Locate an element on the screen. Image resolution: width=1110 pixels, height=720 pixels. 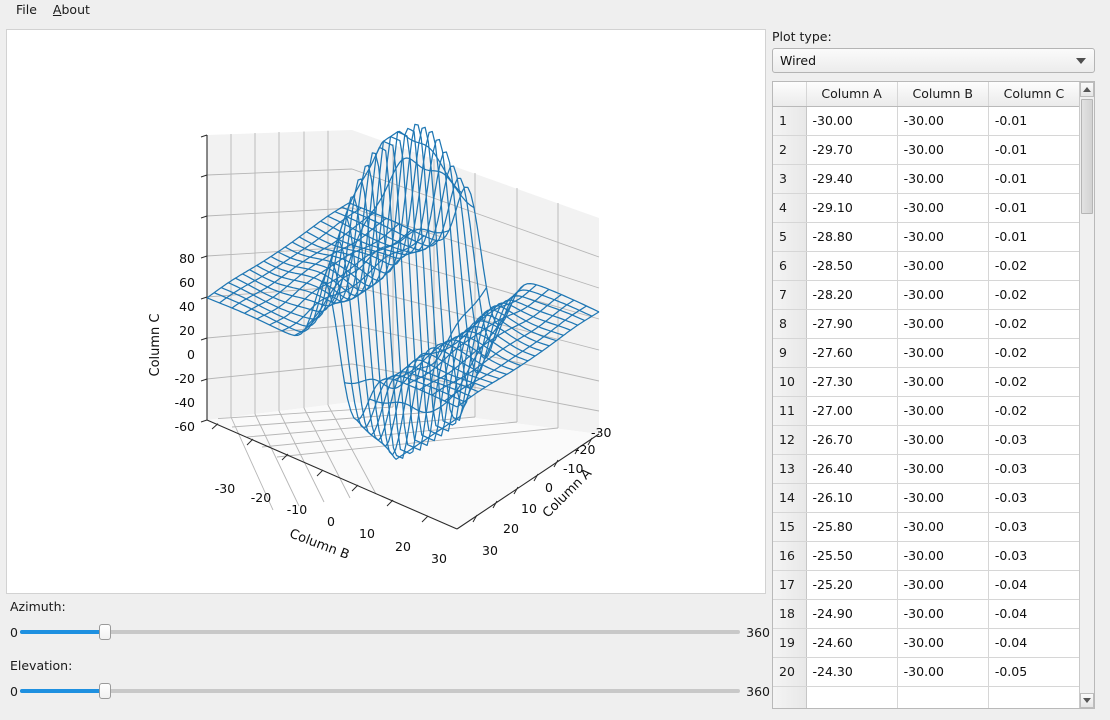
table-row: 20 -24.30 -30.00 -0.05 is located at coordinates (927, 672).